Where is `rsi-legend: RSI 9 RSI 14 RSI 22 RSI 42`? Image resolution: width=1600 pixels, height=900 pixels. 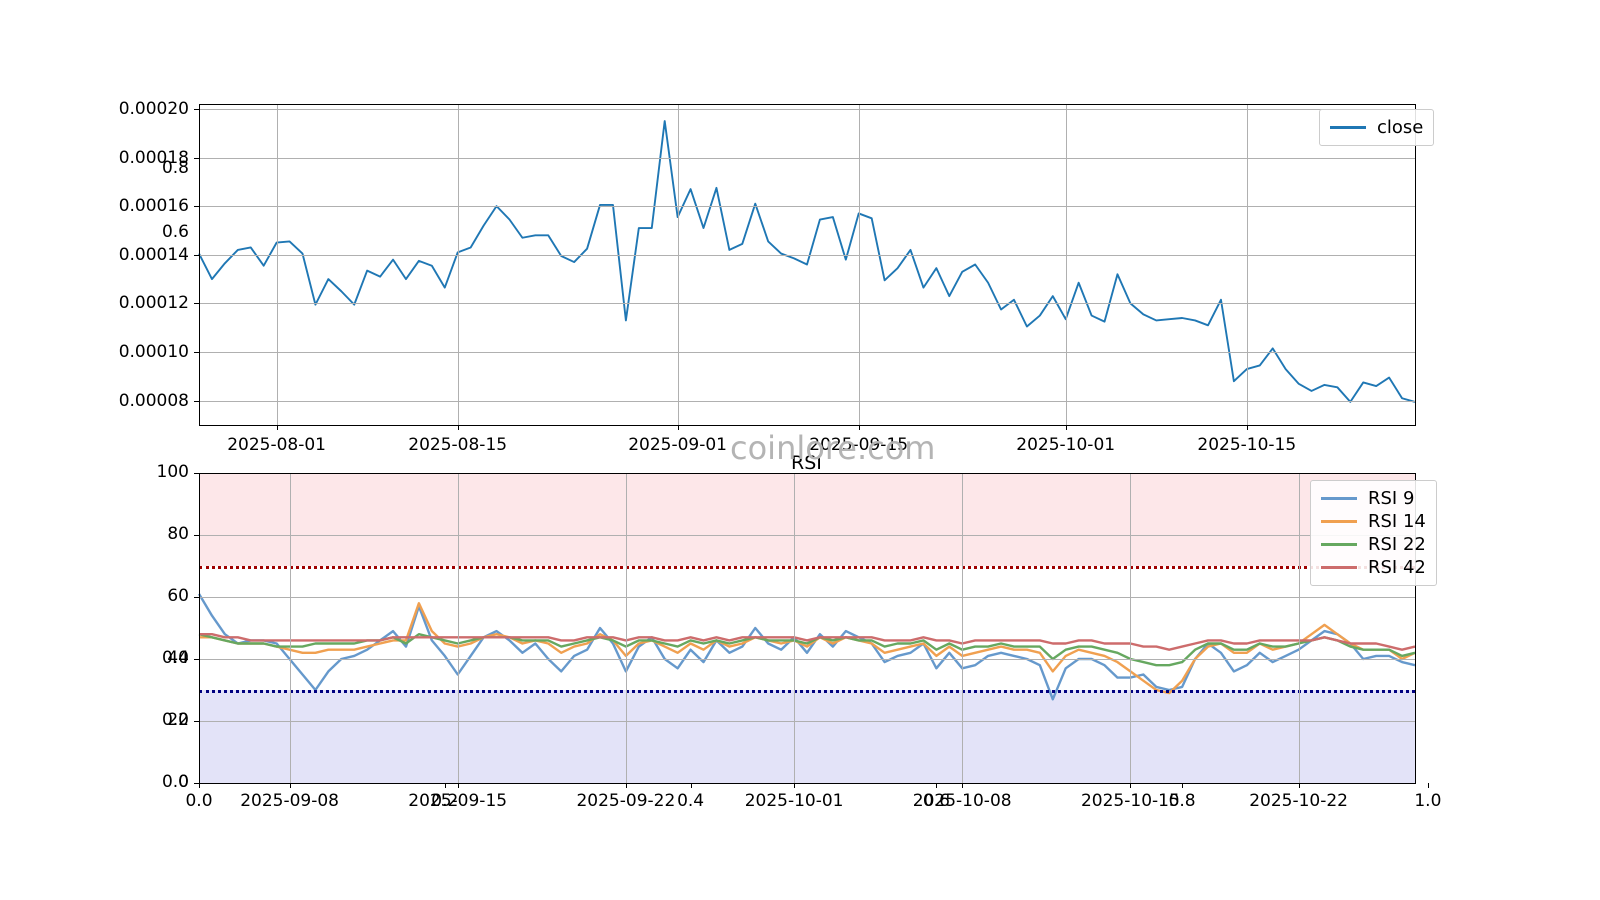 rsi-legend: RSI 9 RSI 14 RSI 22 RSI 42 is located at coordinates (1373, 533).